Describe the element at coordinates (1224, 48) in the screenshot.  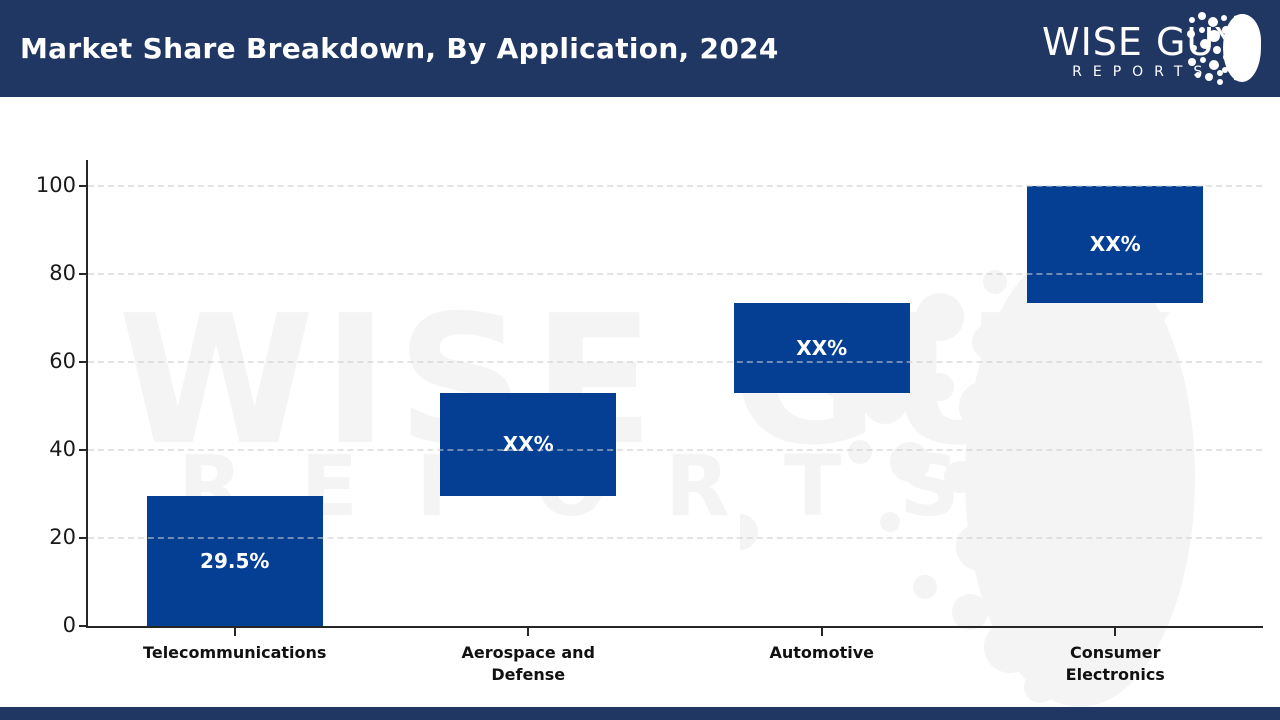
I see `brand-head-icon` at that location.